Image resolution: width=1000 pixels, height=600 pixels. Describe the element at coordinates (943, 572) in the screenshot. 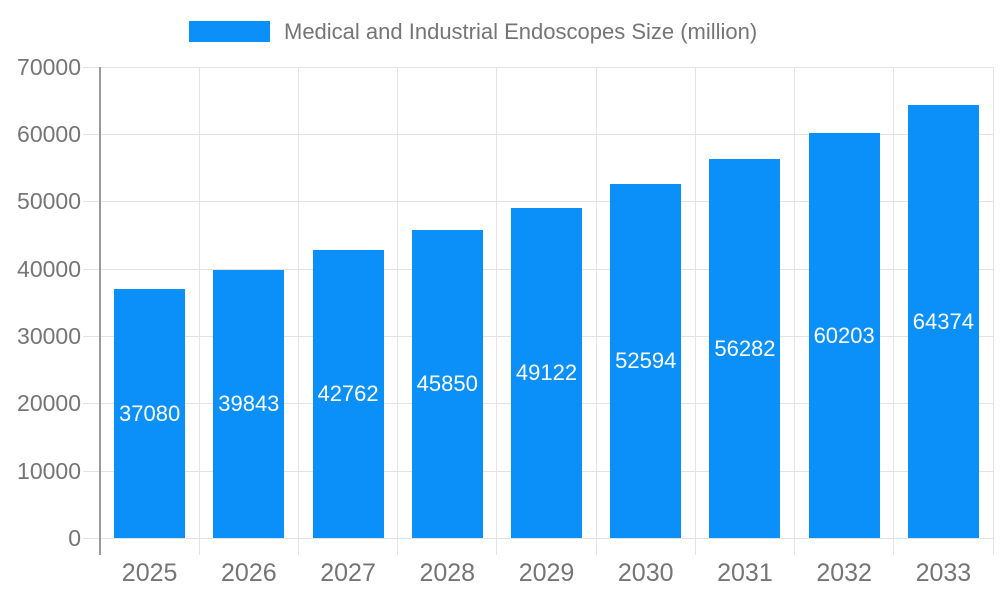

I see `x-axis-tick-label: 2033` at that location.